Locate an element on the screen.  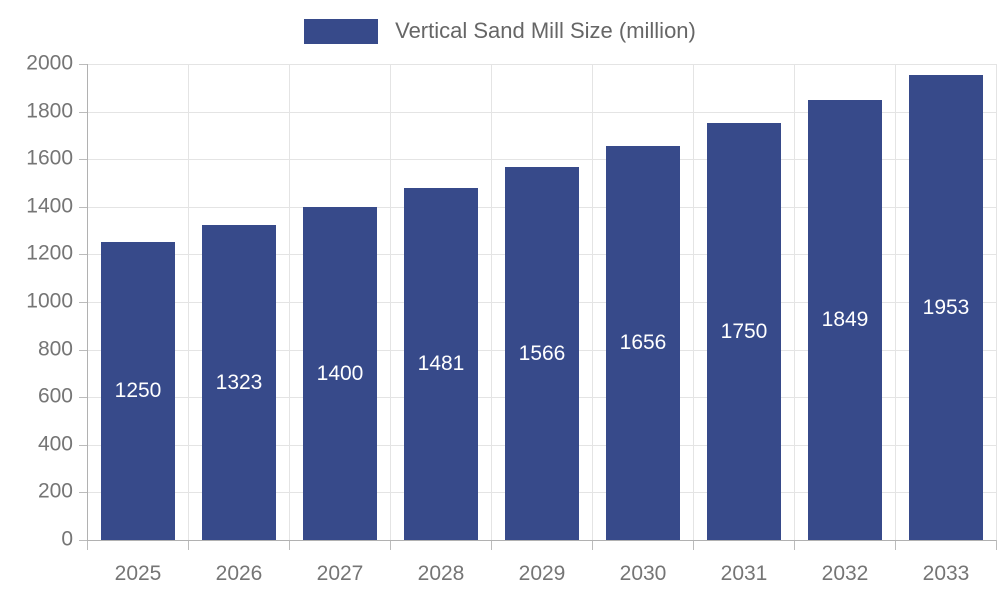
bar-value-label: 1656 is located at coordinates (643, 342).